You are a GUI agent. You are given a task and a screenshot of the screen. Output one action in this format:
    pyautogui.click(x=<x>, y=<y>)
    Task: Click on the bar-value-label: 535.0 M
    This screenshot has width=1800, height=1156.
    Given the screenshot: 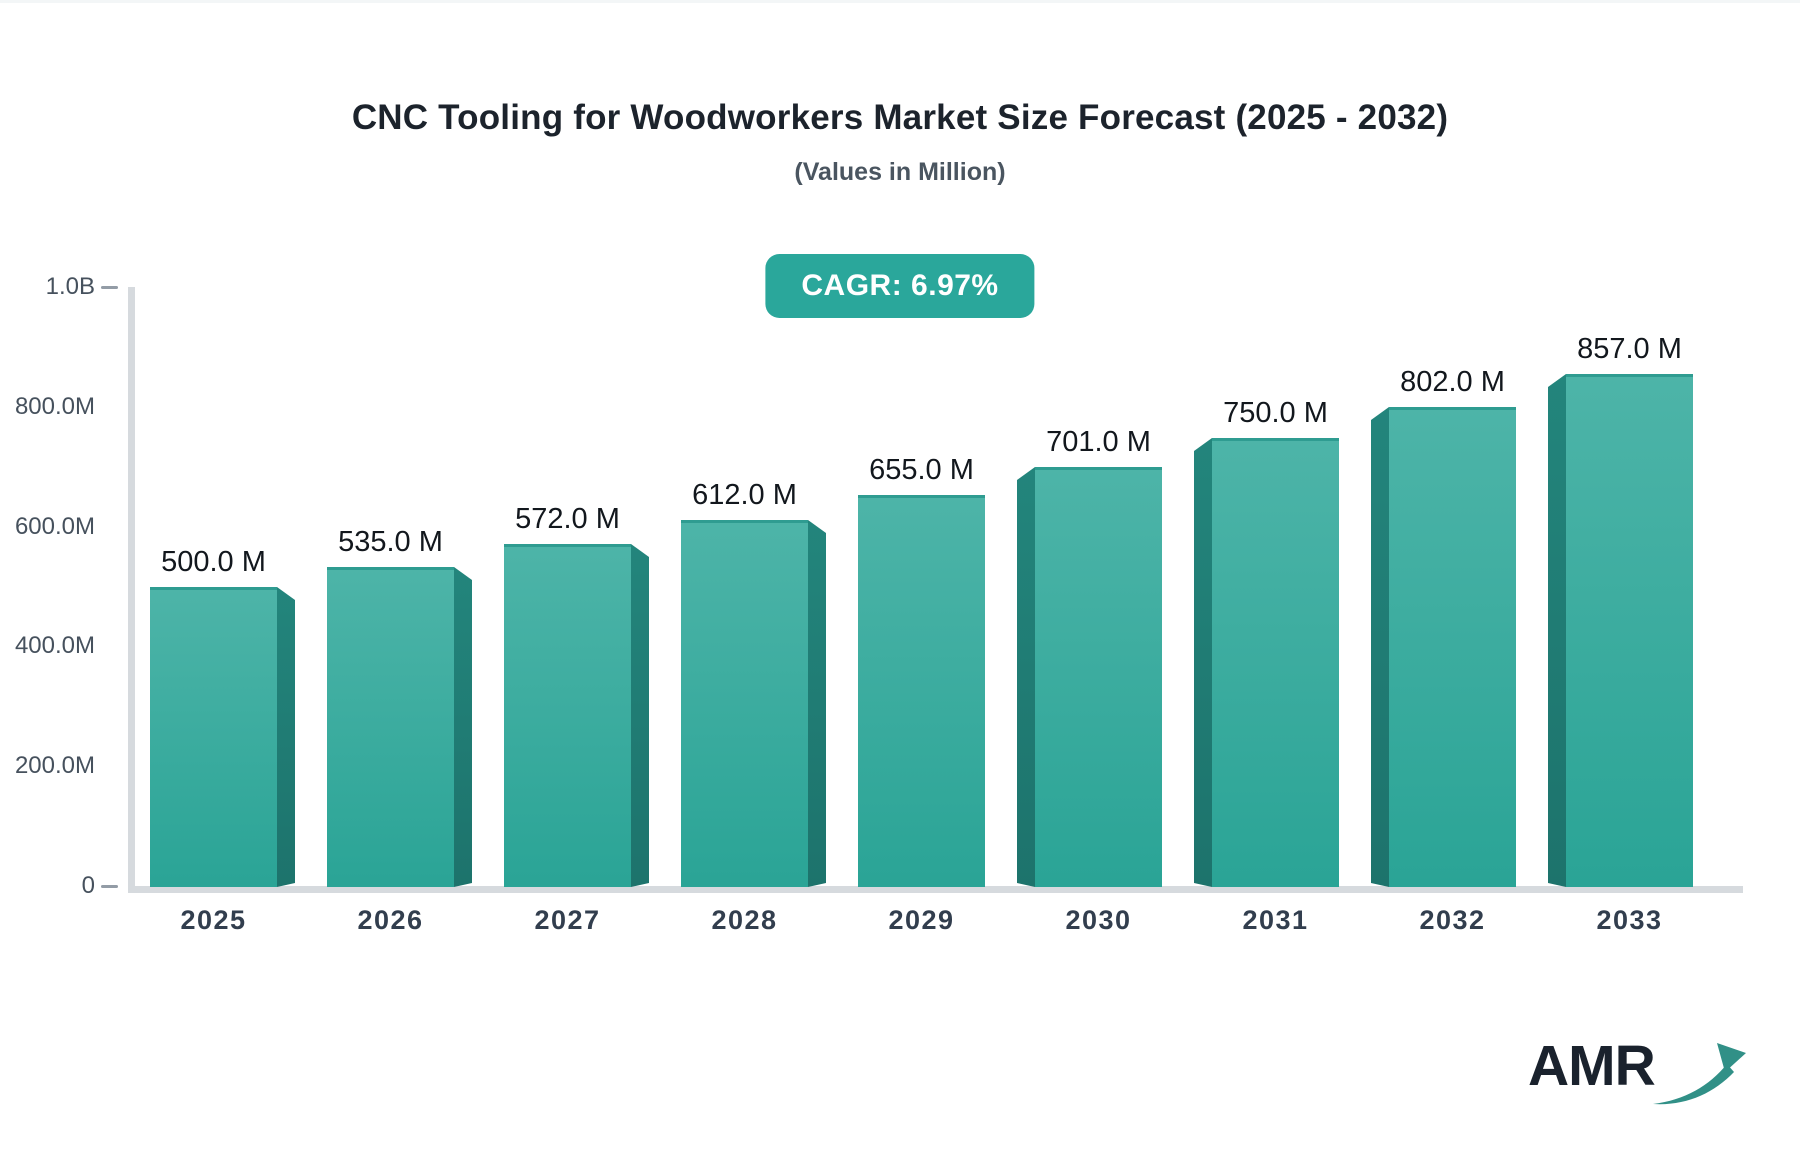 What is the action you would take?
    pyautogui.click(x=390, y=542)
    